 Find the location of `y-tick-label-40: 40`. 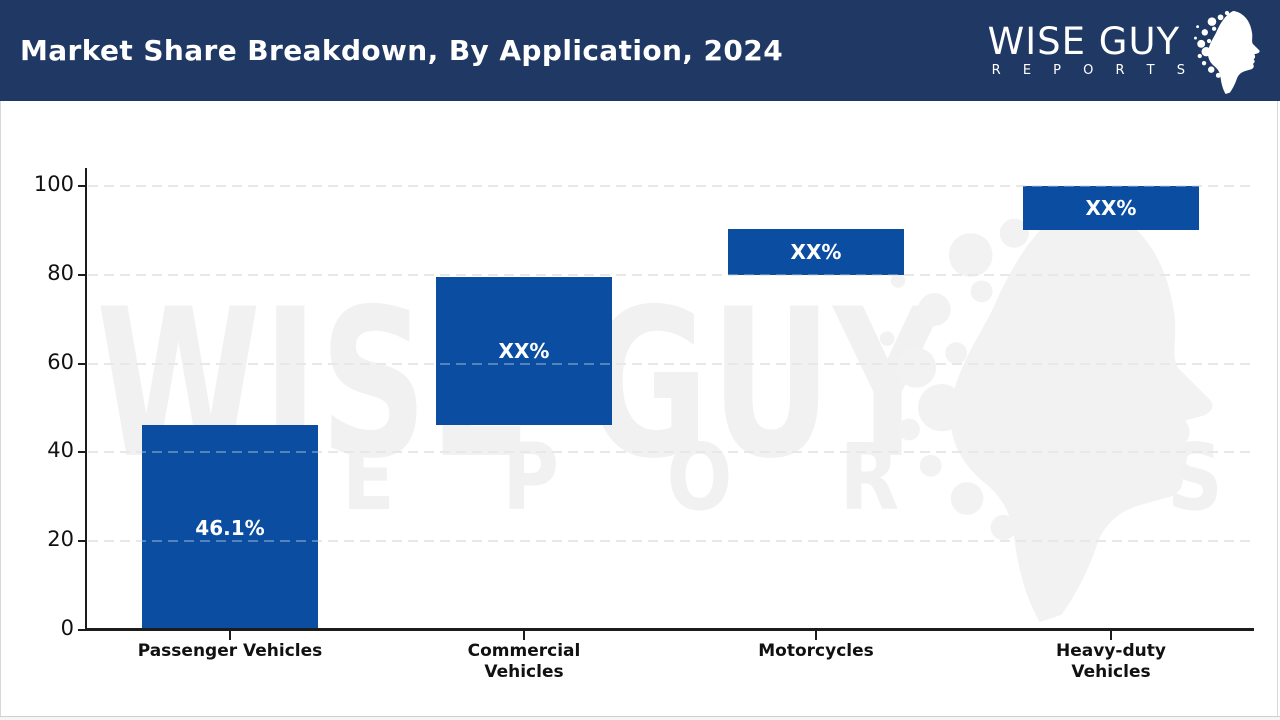

y-tick-label-40: 40 is located at coordinates (60, 450).